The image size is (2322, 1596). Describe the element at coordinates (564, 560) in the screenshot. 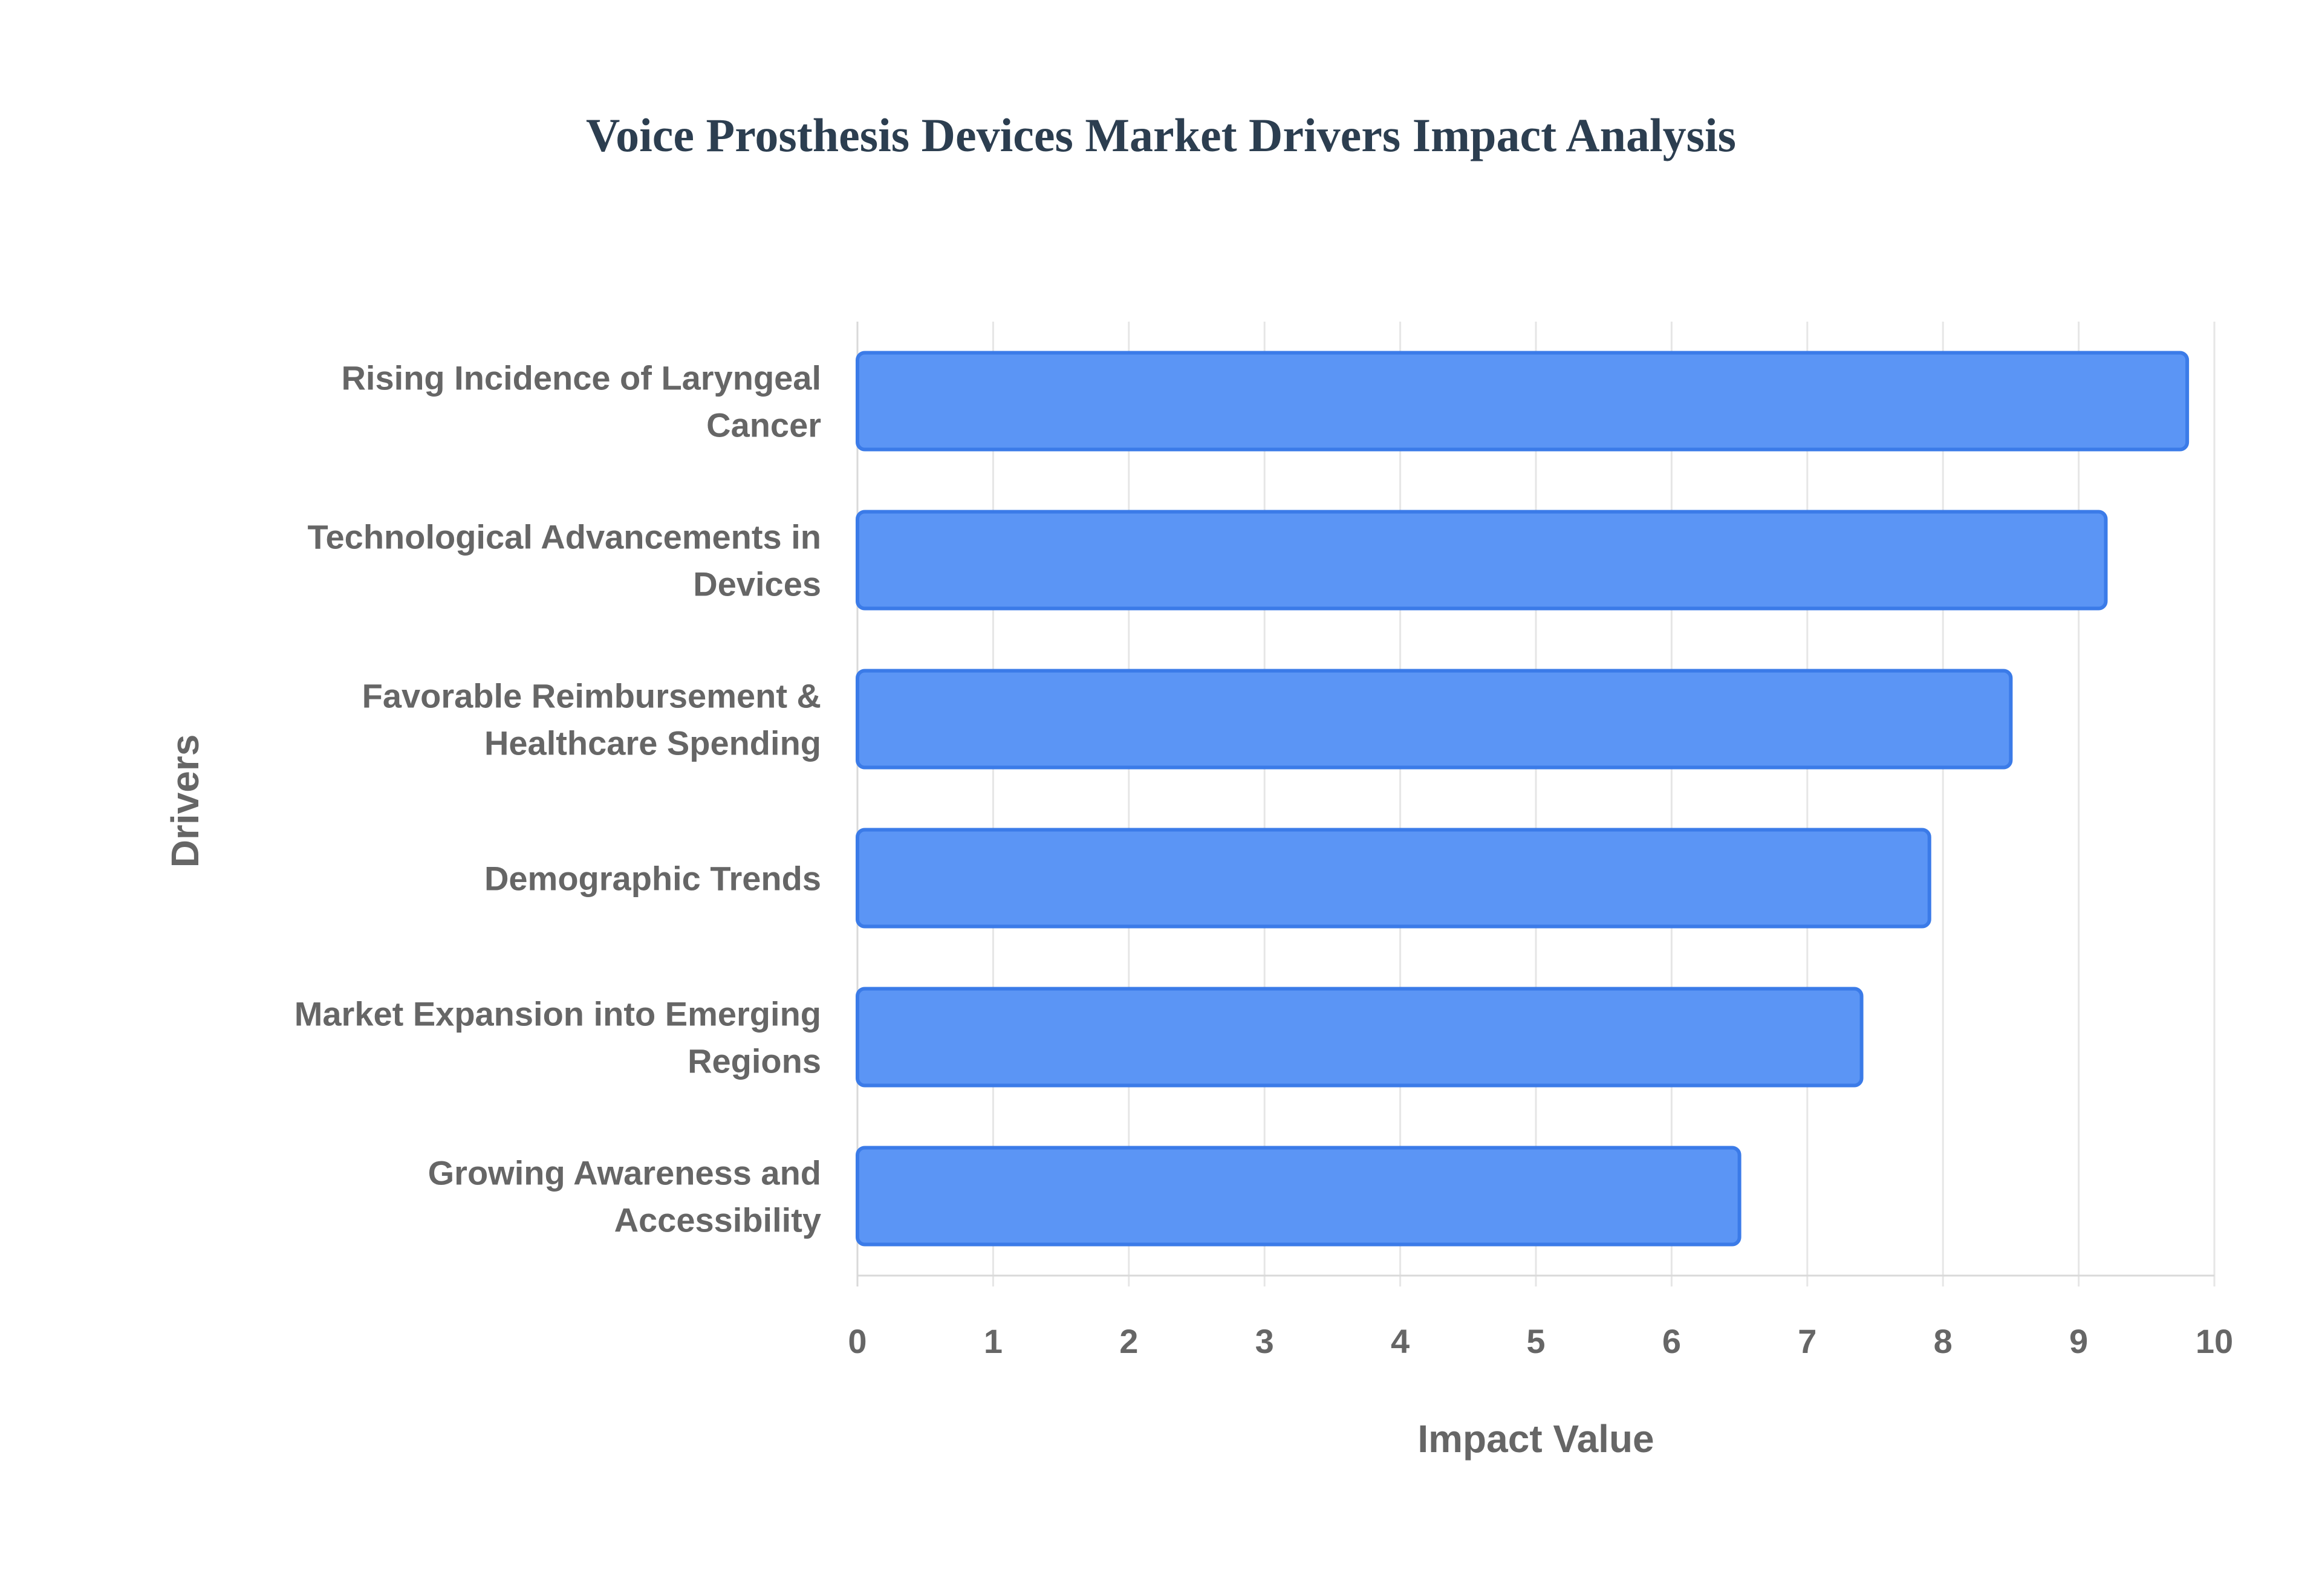

I see `category-label: Technological Advancements in Devices` at that location.